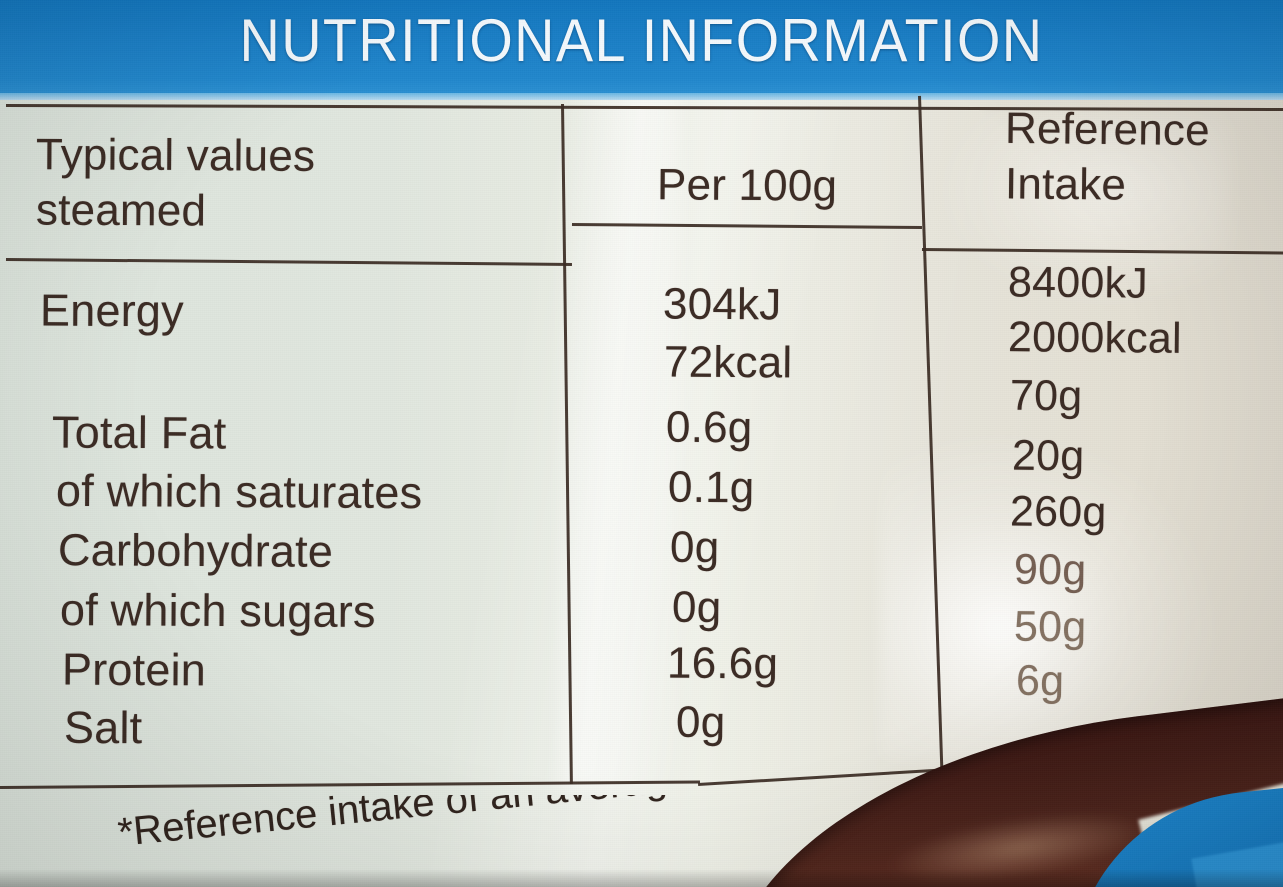 This screenshot has height=887, width=1283. Describe the element at coordinates (139, 432) in the screenshot. I see `row-label-total-fat: Total Fat` at that location.